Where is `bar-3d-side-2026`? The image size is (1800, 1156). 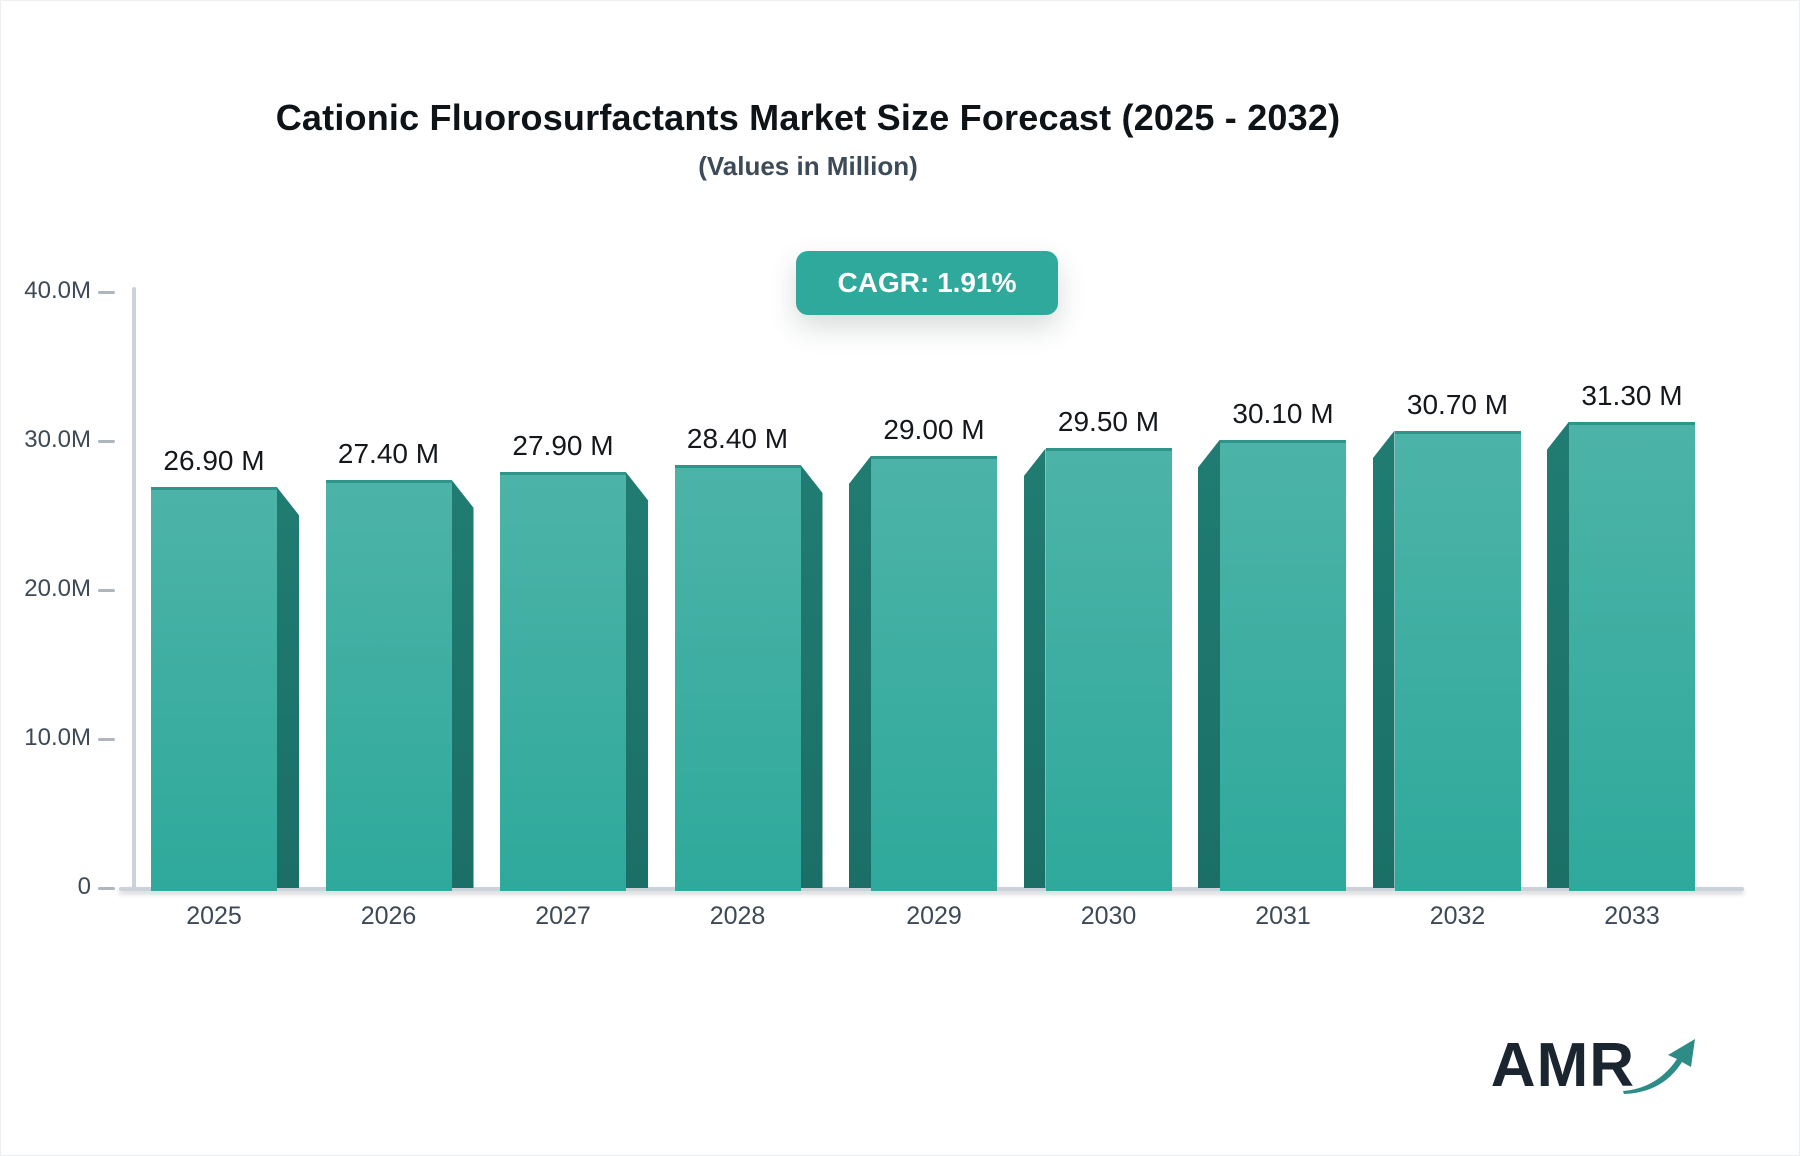 bar-3d-side-2026 is located at coordinates (462, 683).